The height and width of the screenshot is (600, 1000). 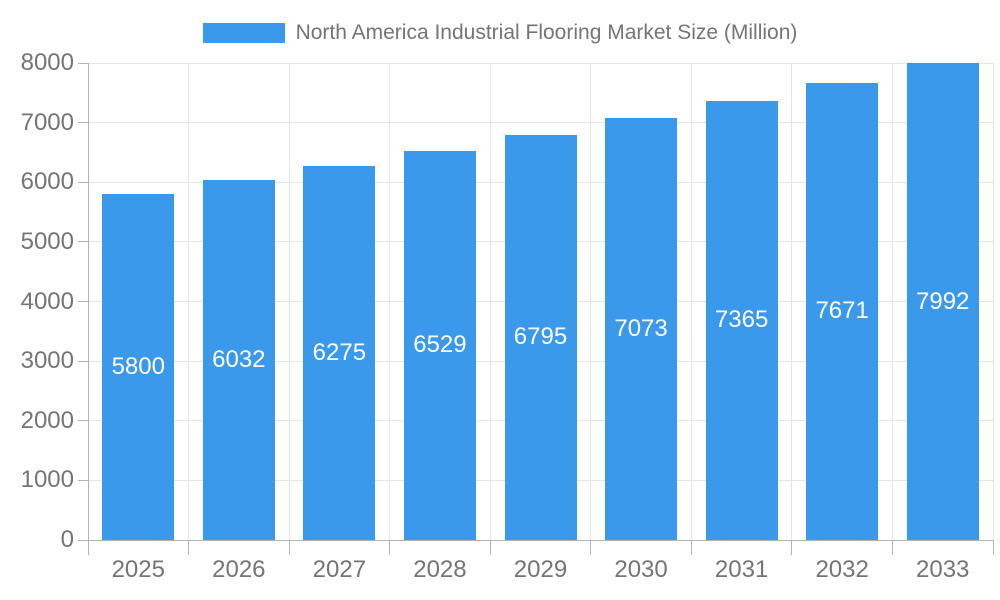 What do you see at coordinates (47, 361) in the screenshot?
I see `y-axis-label: 3000` at bounding box center [47, 361].